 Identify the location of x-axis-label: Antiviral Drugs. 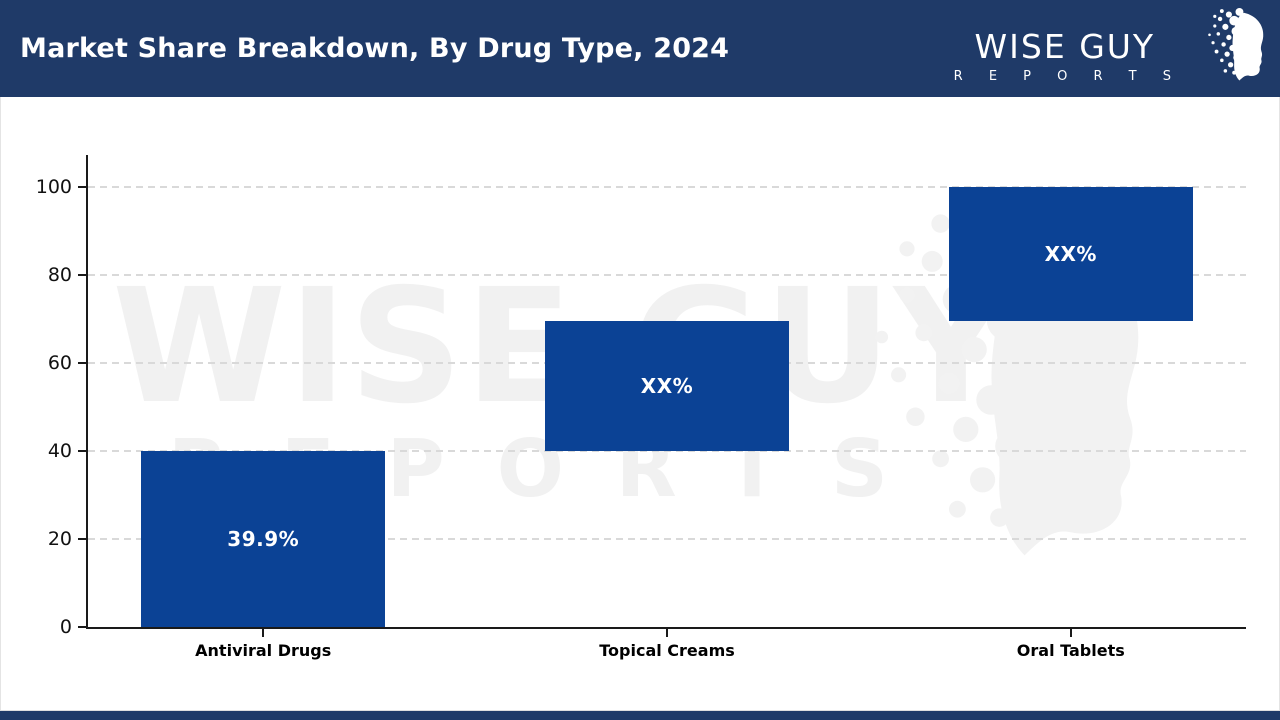
(263, 650).